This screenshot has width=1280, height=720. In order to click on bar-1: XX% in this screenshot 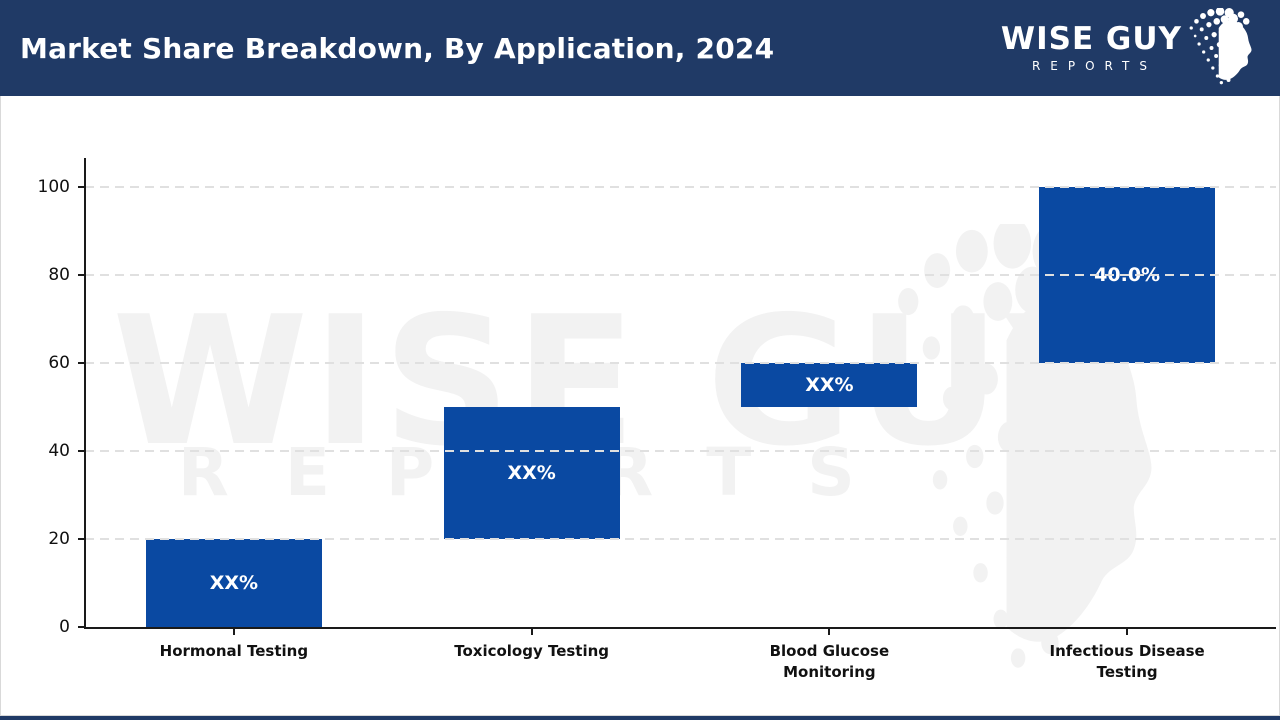, I will do `click(233, 583)`.